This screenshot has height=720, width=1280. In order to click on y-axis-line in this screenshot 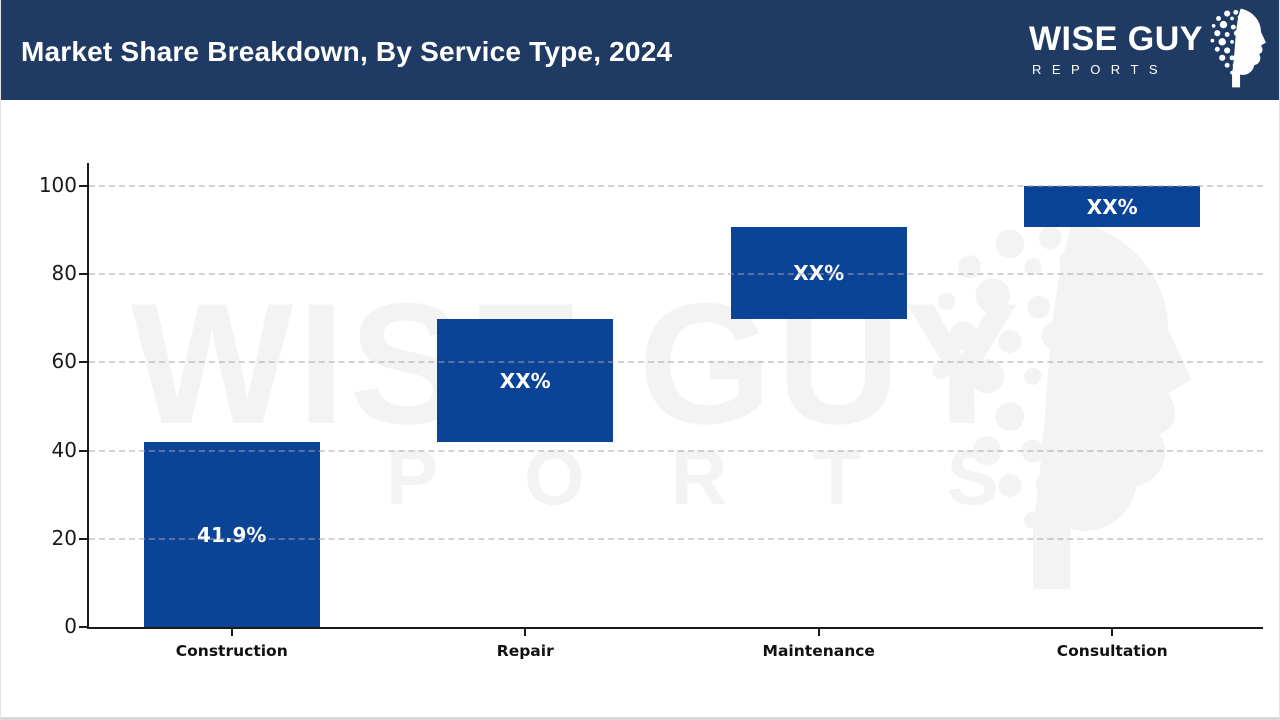, I will do `click(88, 396)`.